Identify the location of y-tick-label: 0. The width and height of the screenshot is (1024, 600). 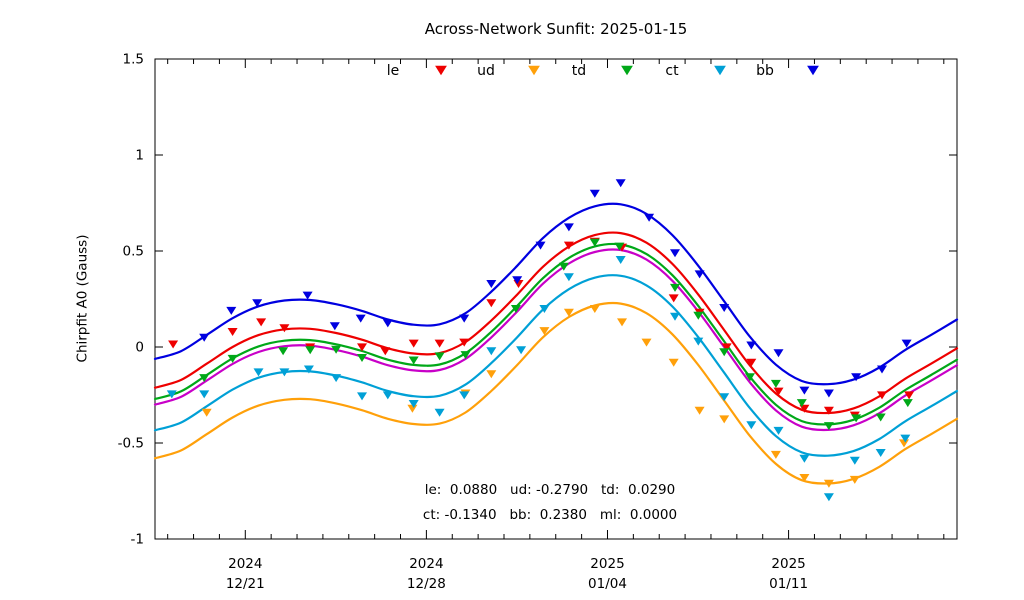
(139, 348).